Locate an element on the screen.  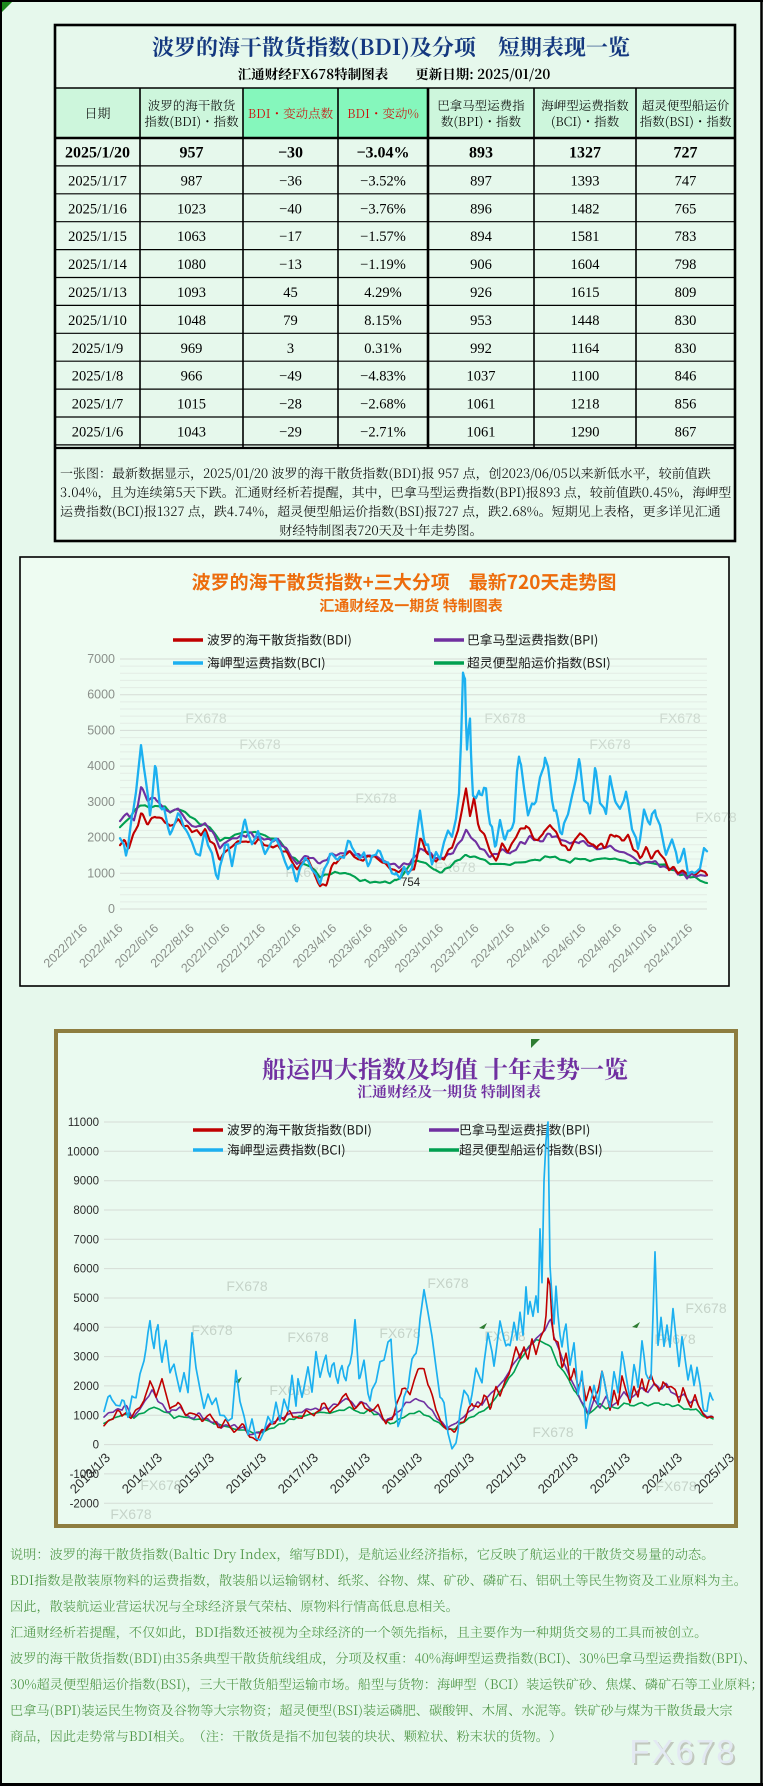
svg-text: −36 is located at coordinates (290, 181).